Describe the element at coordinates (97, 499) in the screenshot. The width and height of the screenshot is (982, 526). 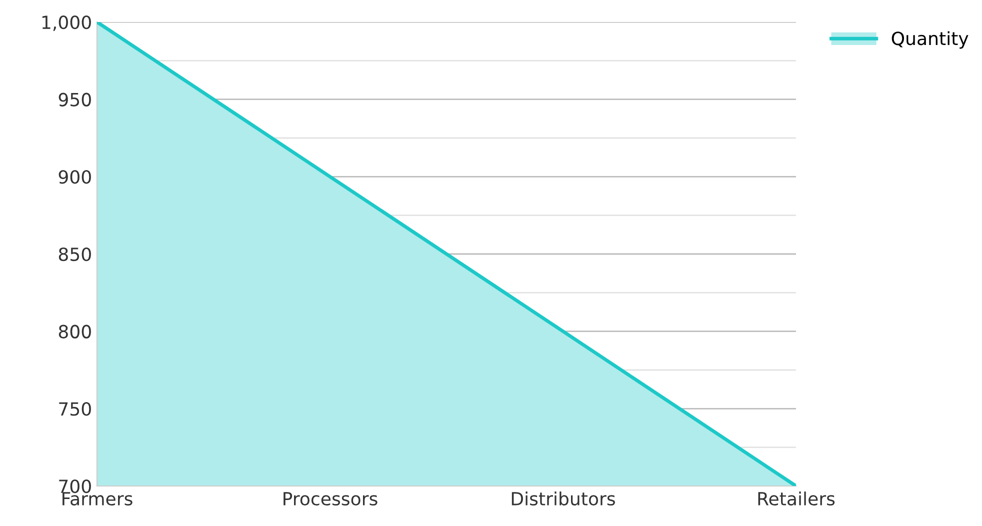
I see `x-tick-label: Farmers` at that location.